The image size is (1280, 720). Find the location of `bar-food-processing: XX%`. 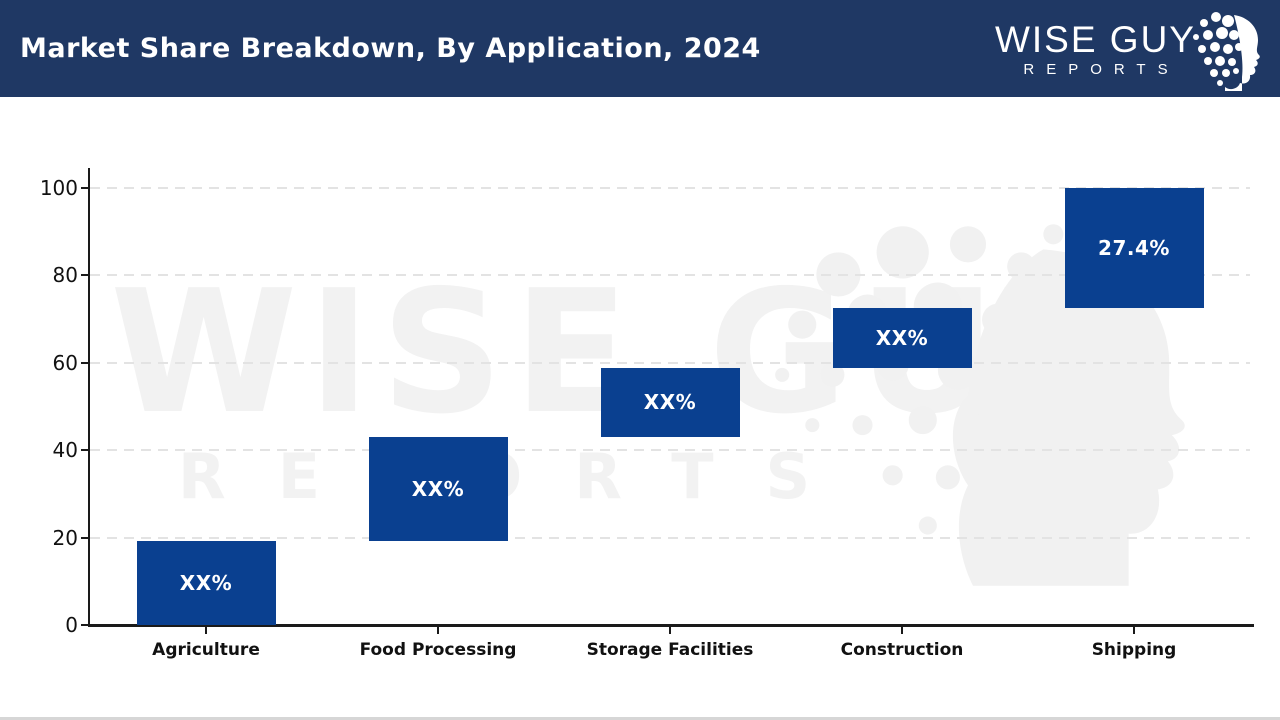

bar-food-processing: XX% is located at coordinates (438, 489).